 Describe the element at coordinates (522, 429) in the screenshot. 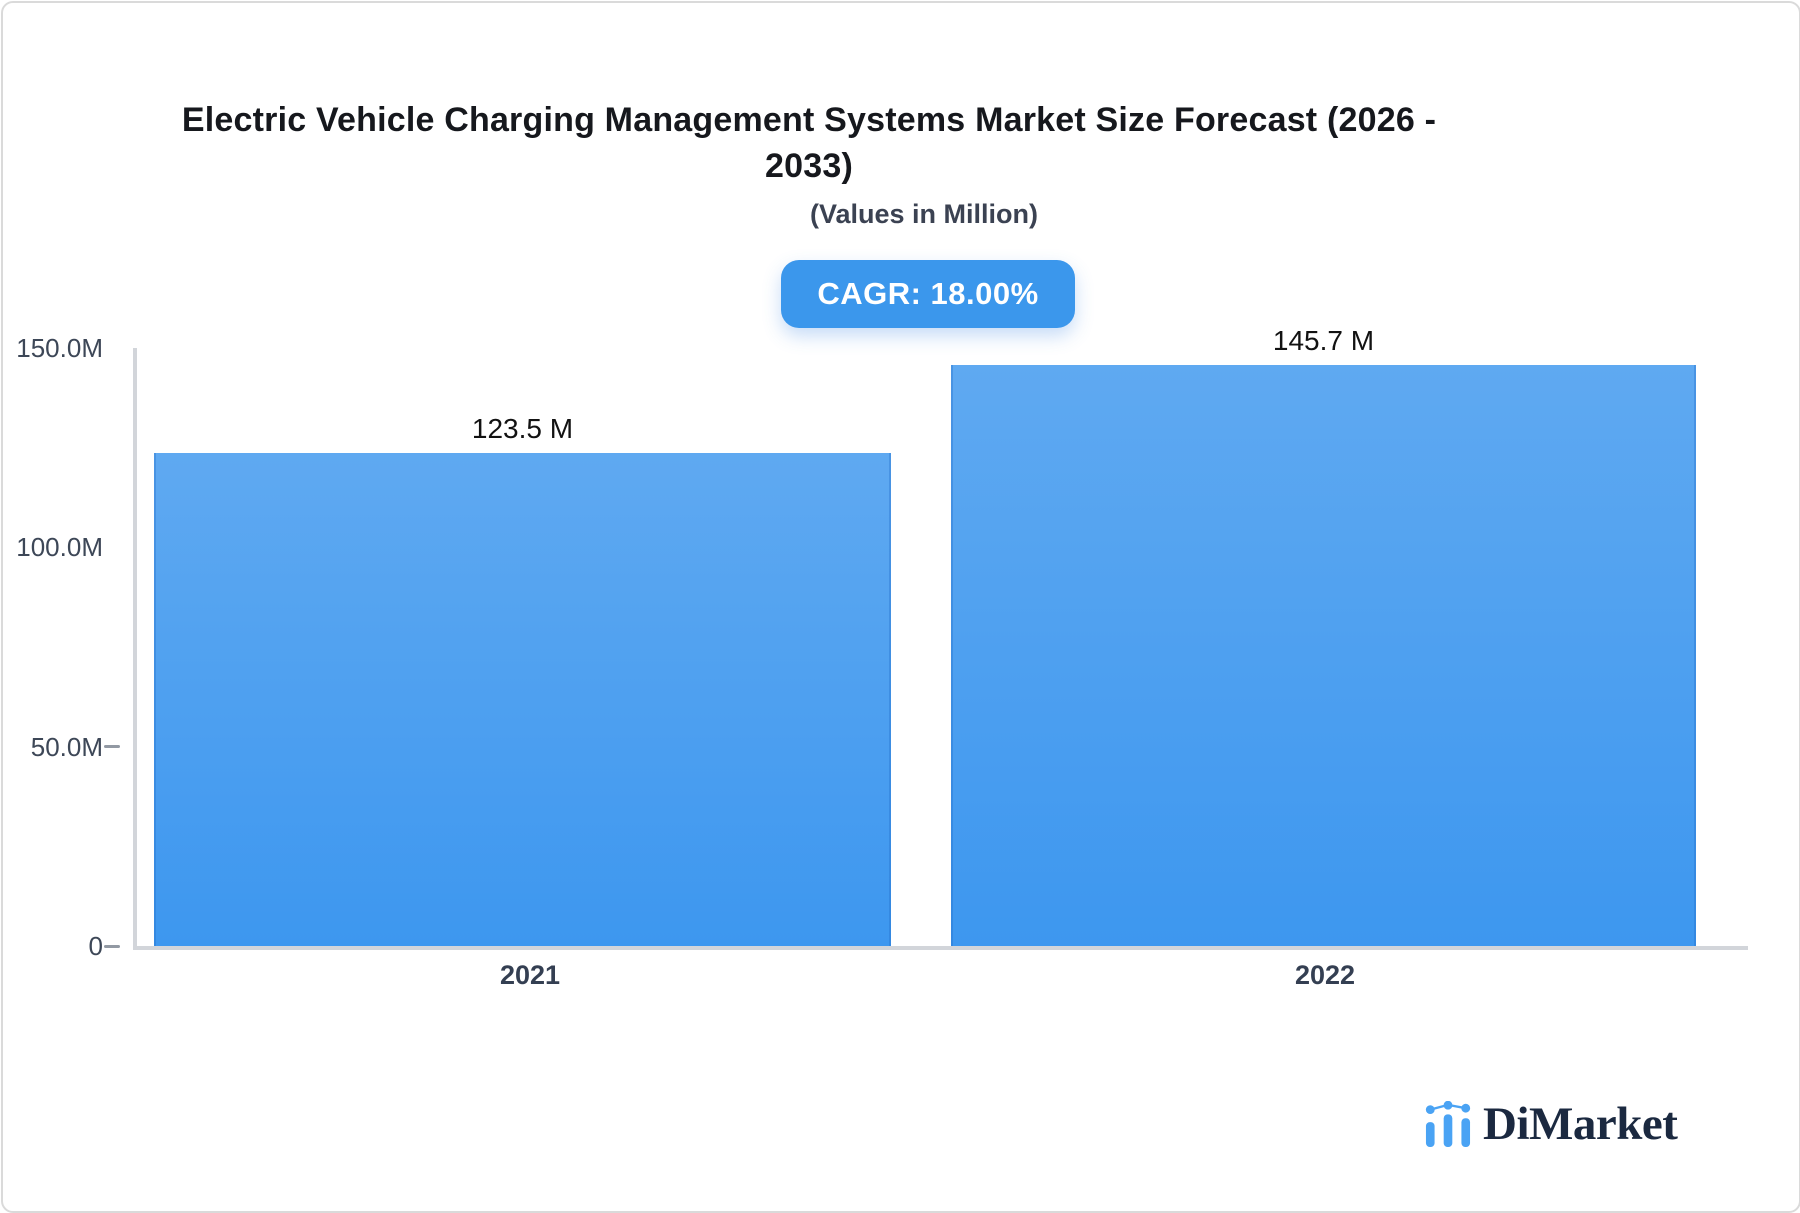

I see `bar-value-label: 123.5 M` at that location.